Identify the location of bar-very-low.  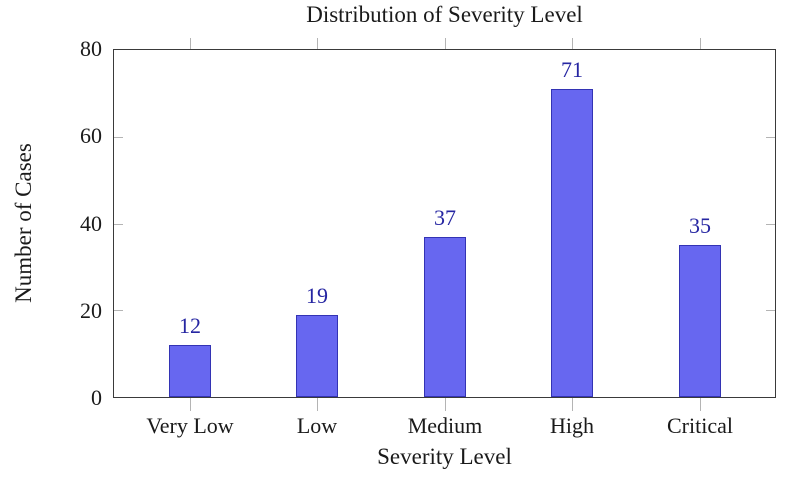
(190, 371).